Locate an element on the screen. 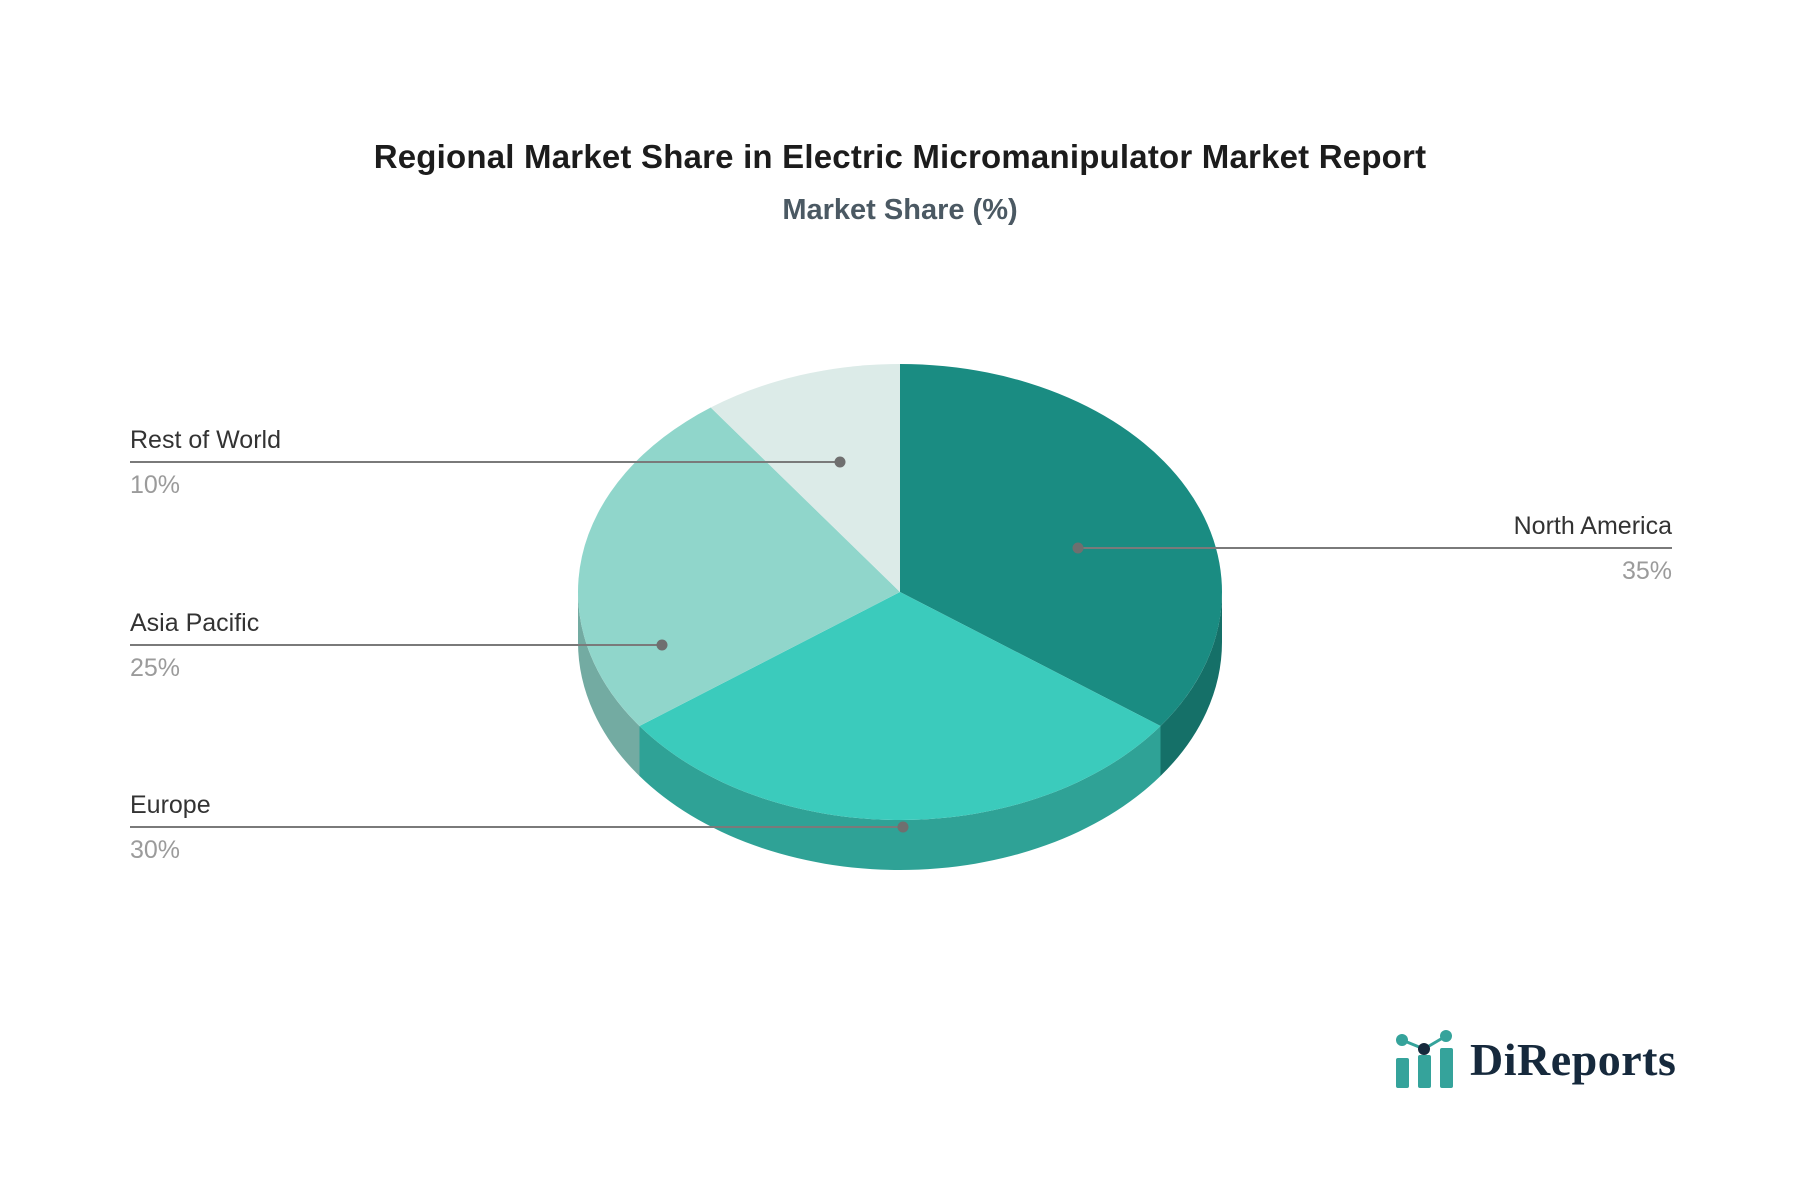 This screenshot has height=1196, width=1800. direports-logo: DiReports is located at coordinates (1535, 1059).